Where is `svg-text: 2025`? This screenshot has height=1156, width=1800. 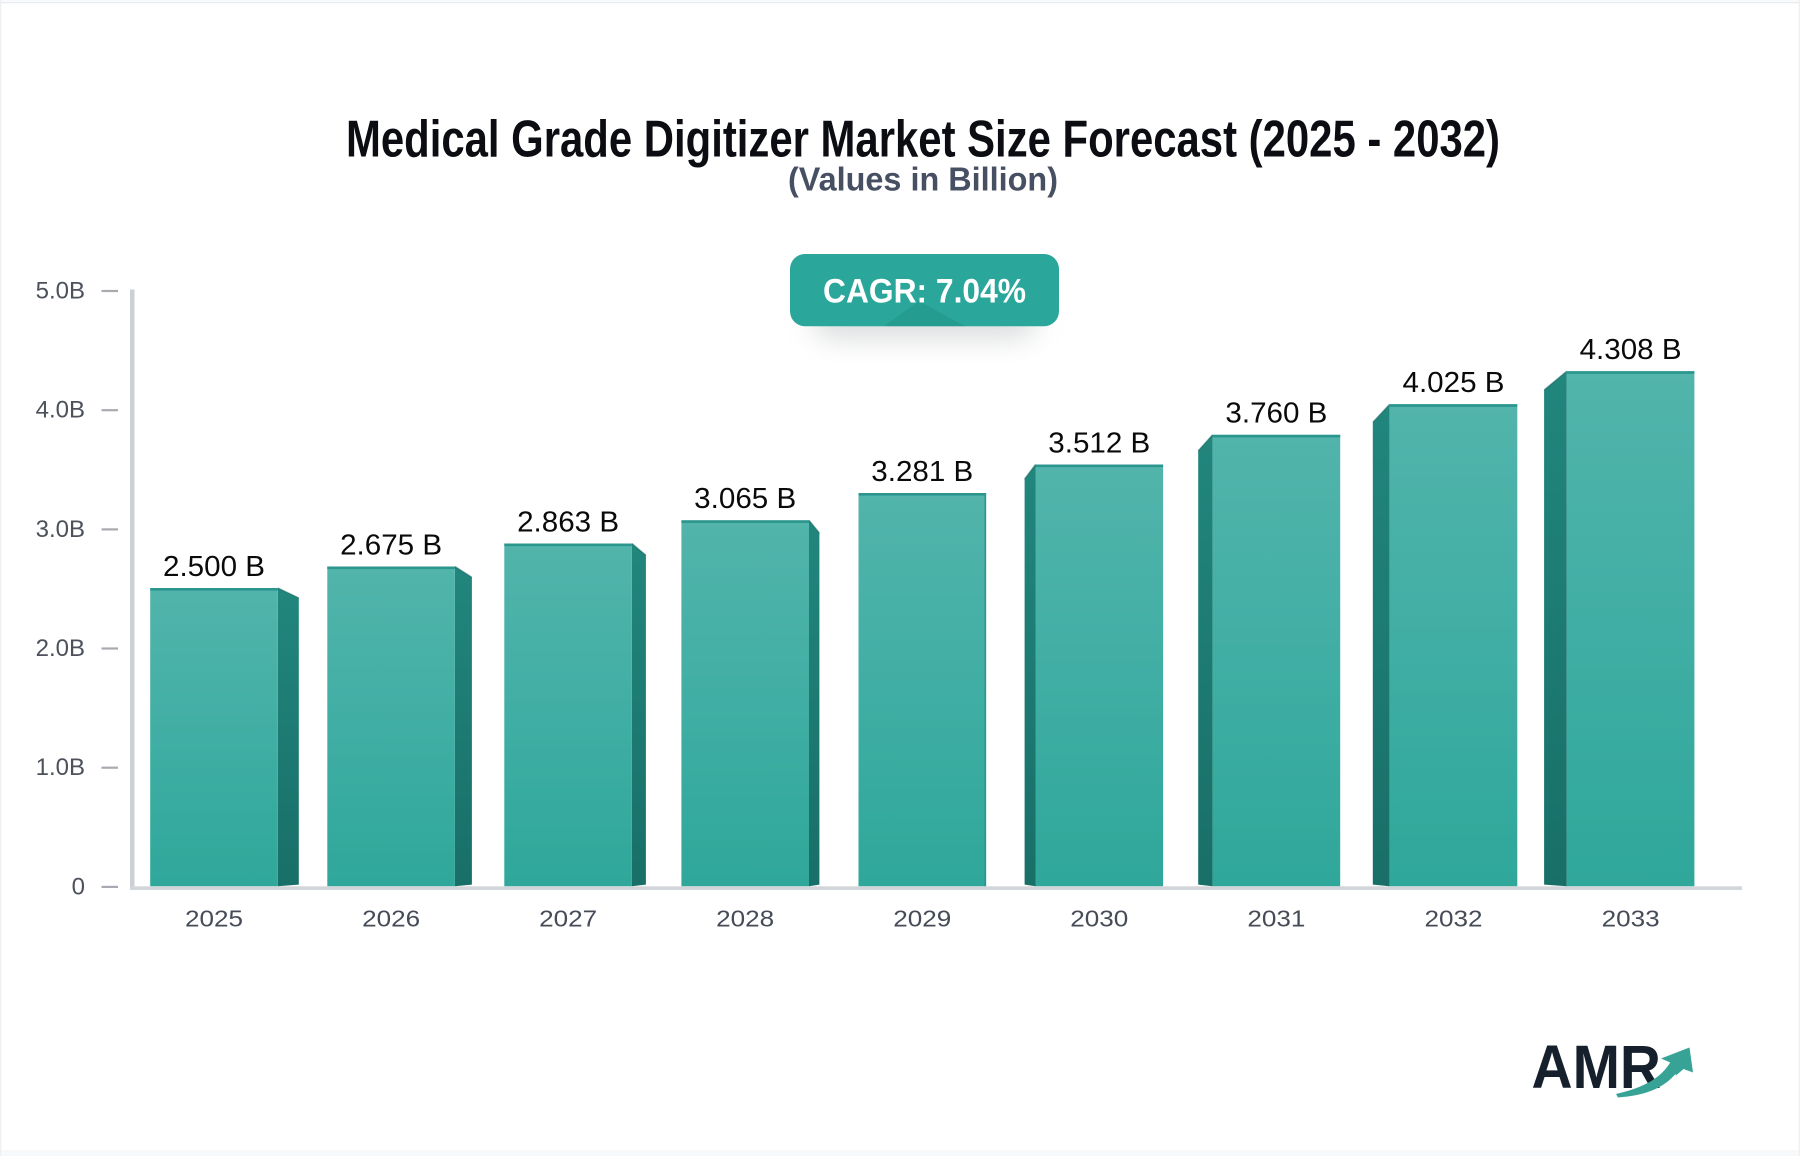
svg-text: 2025 is located at coordinates (214, 919).